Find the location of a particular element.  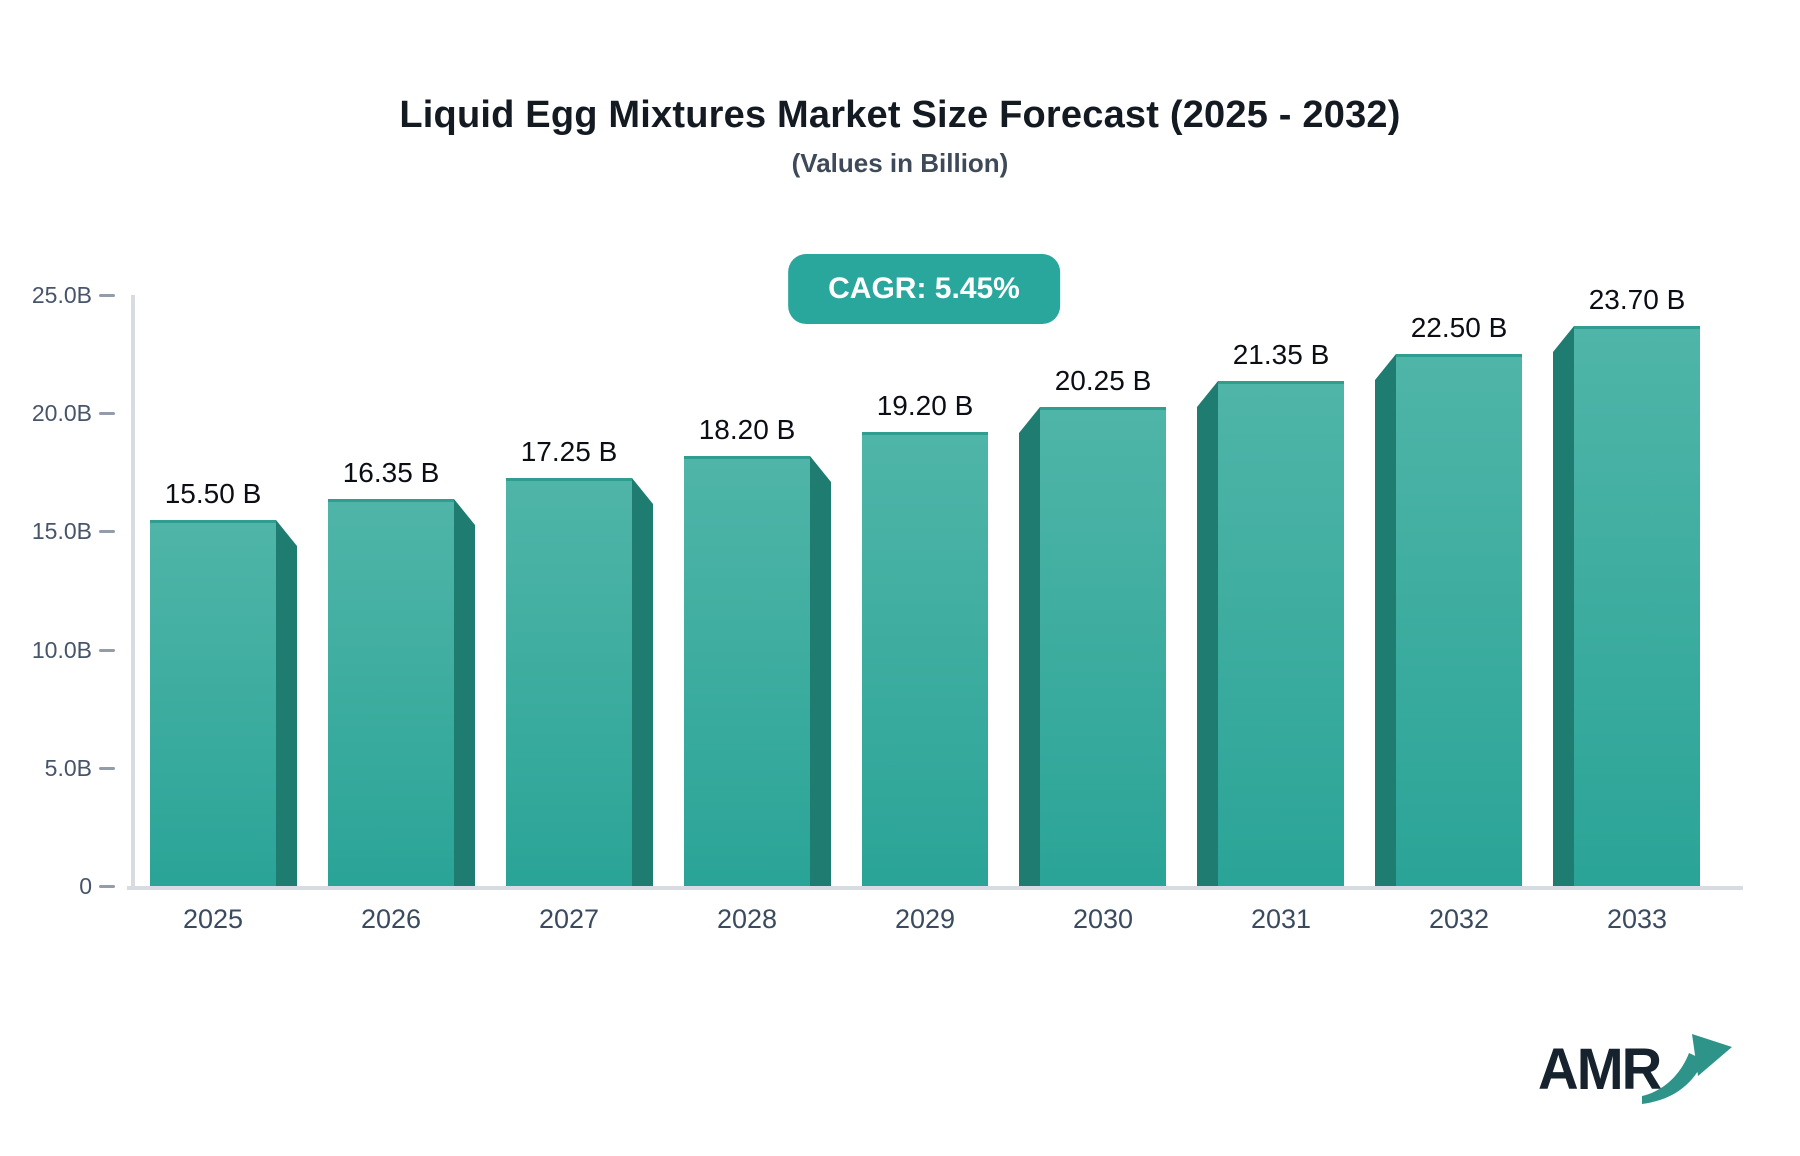

cagr-badge-label: CAGR: 5.45% is located at coordinates (924, 288).